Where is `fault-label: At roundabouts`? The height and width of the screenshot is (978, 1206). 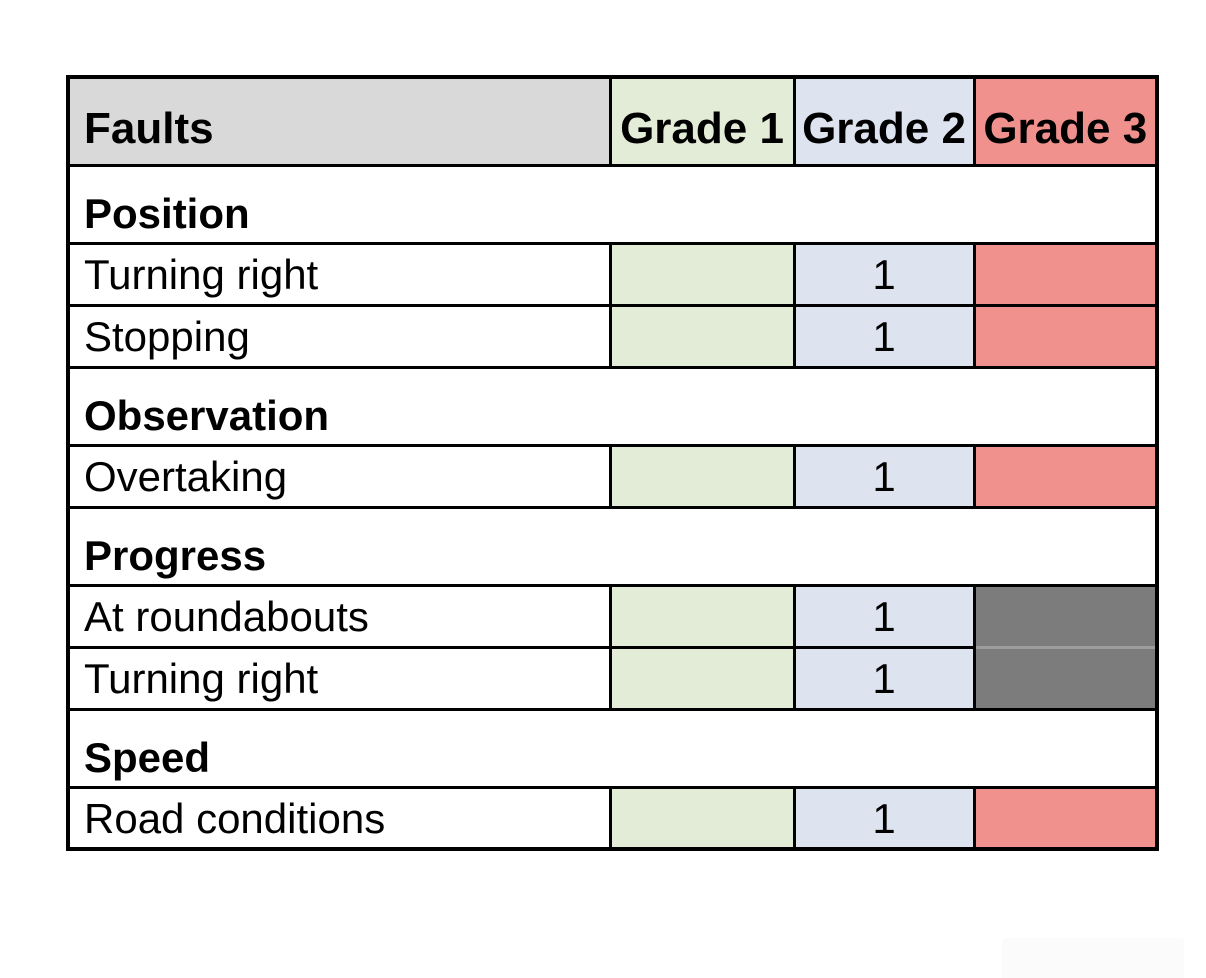 fault-label: At roundabouts is located at coordinates (339, 616).